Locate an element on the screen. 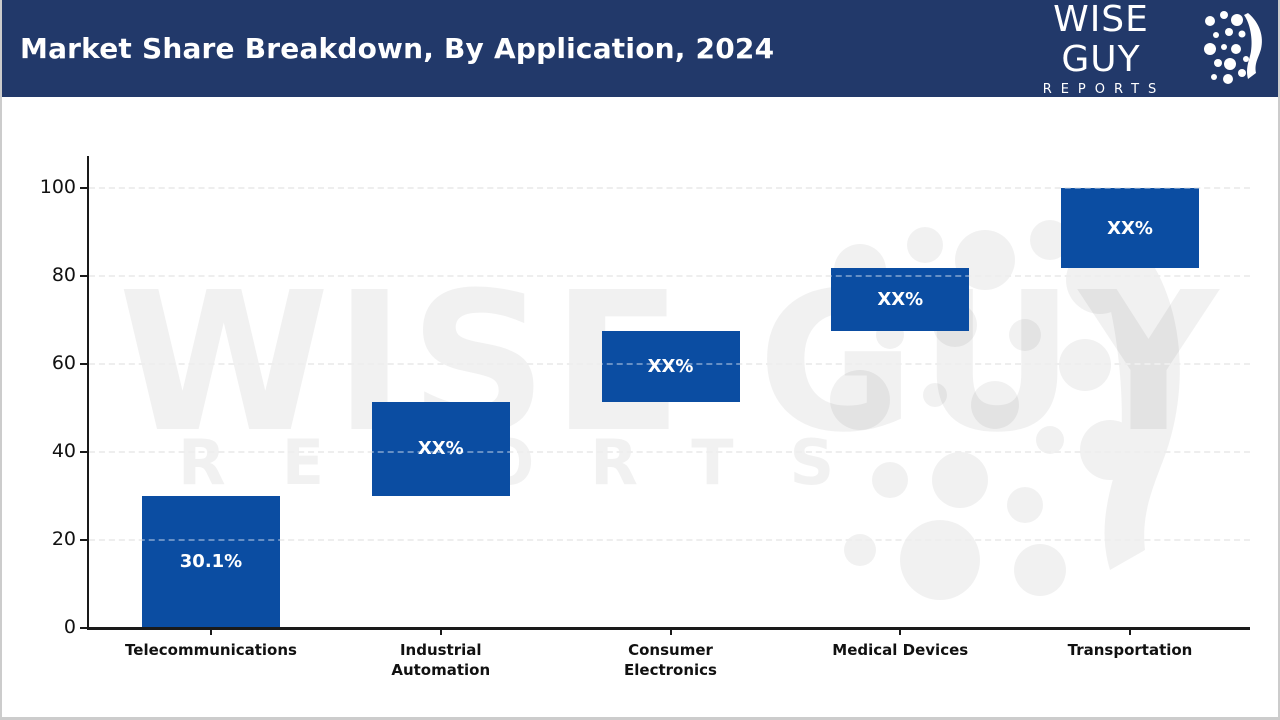 This screenshot has width=1280, height=720. bar-label-1: XX% is located at coordinates (440, 449).